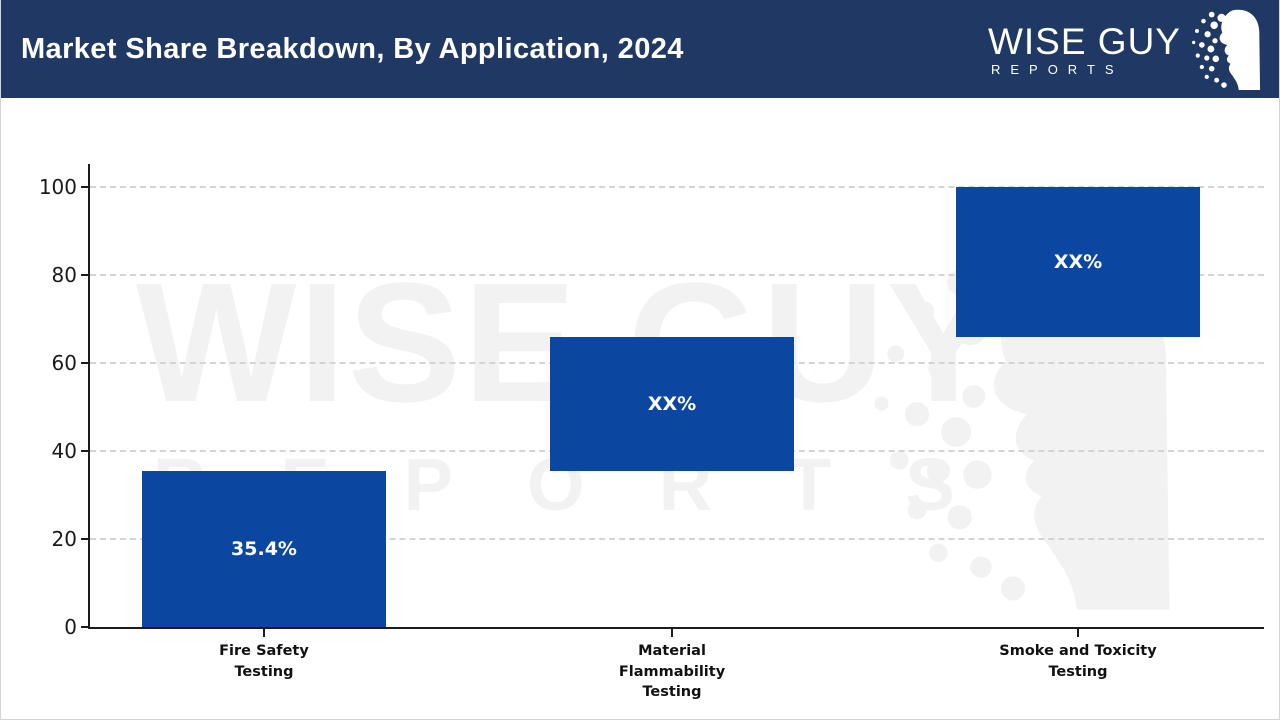 This screenshot has width=1280, height=720. Describe the element at coordinates (1078, 651) in the screenshot. I see `label-line: Smoke and Toxicity` at that location.